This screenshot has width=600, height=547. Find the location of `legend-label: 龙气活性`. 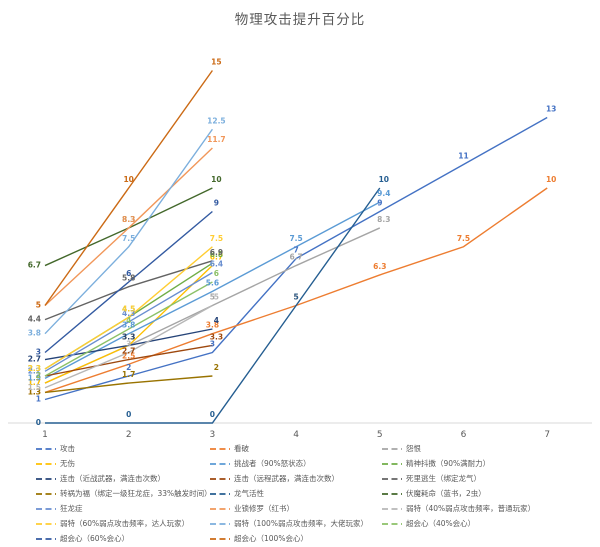

legend-label: 龙气活性 is located at coordinates (249, 493).